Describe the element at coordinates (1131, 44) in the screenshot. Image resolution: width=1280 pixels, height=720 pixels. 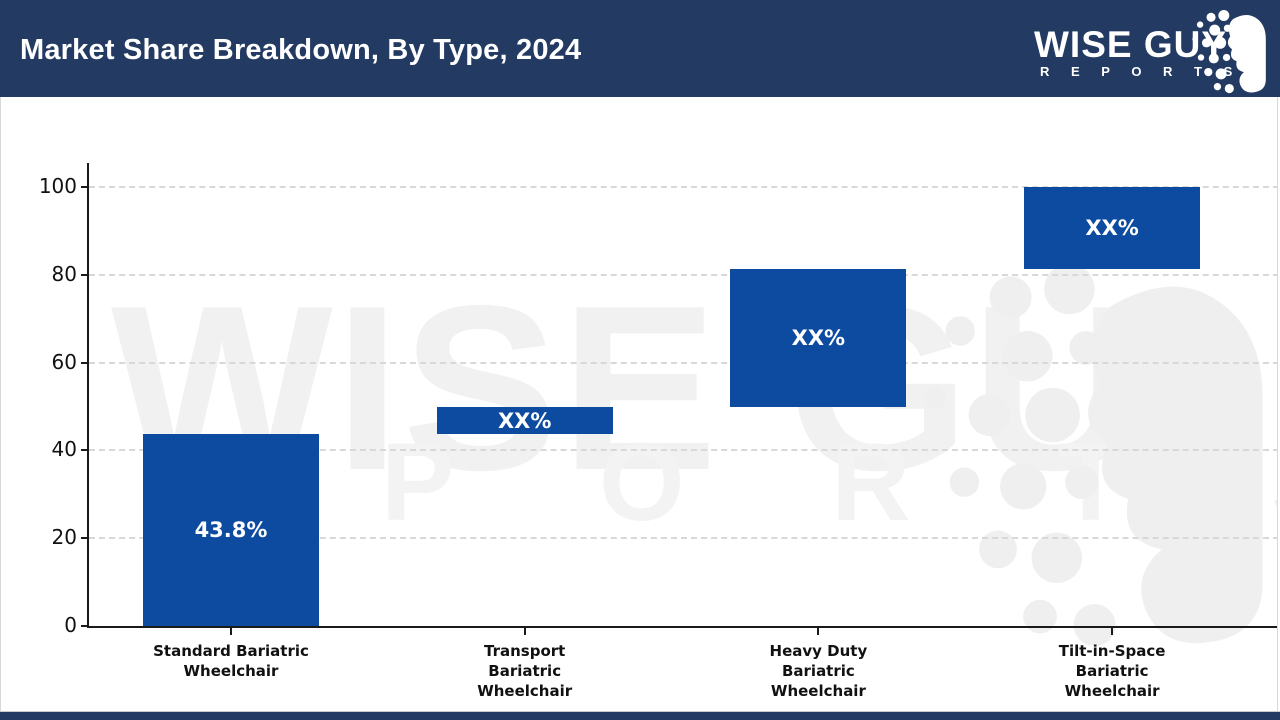
I see `logo-wordmark: WISE GUY` at that location.